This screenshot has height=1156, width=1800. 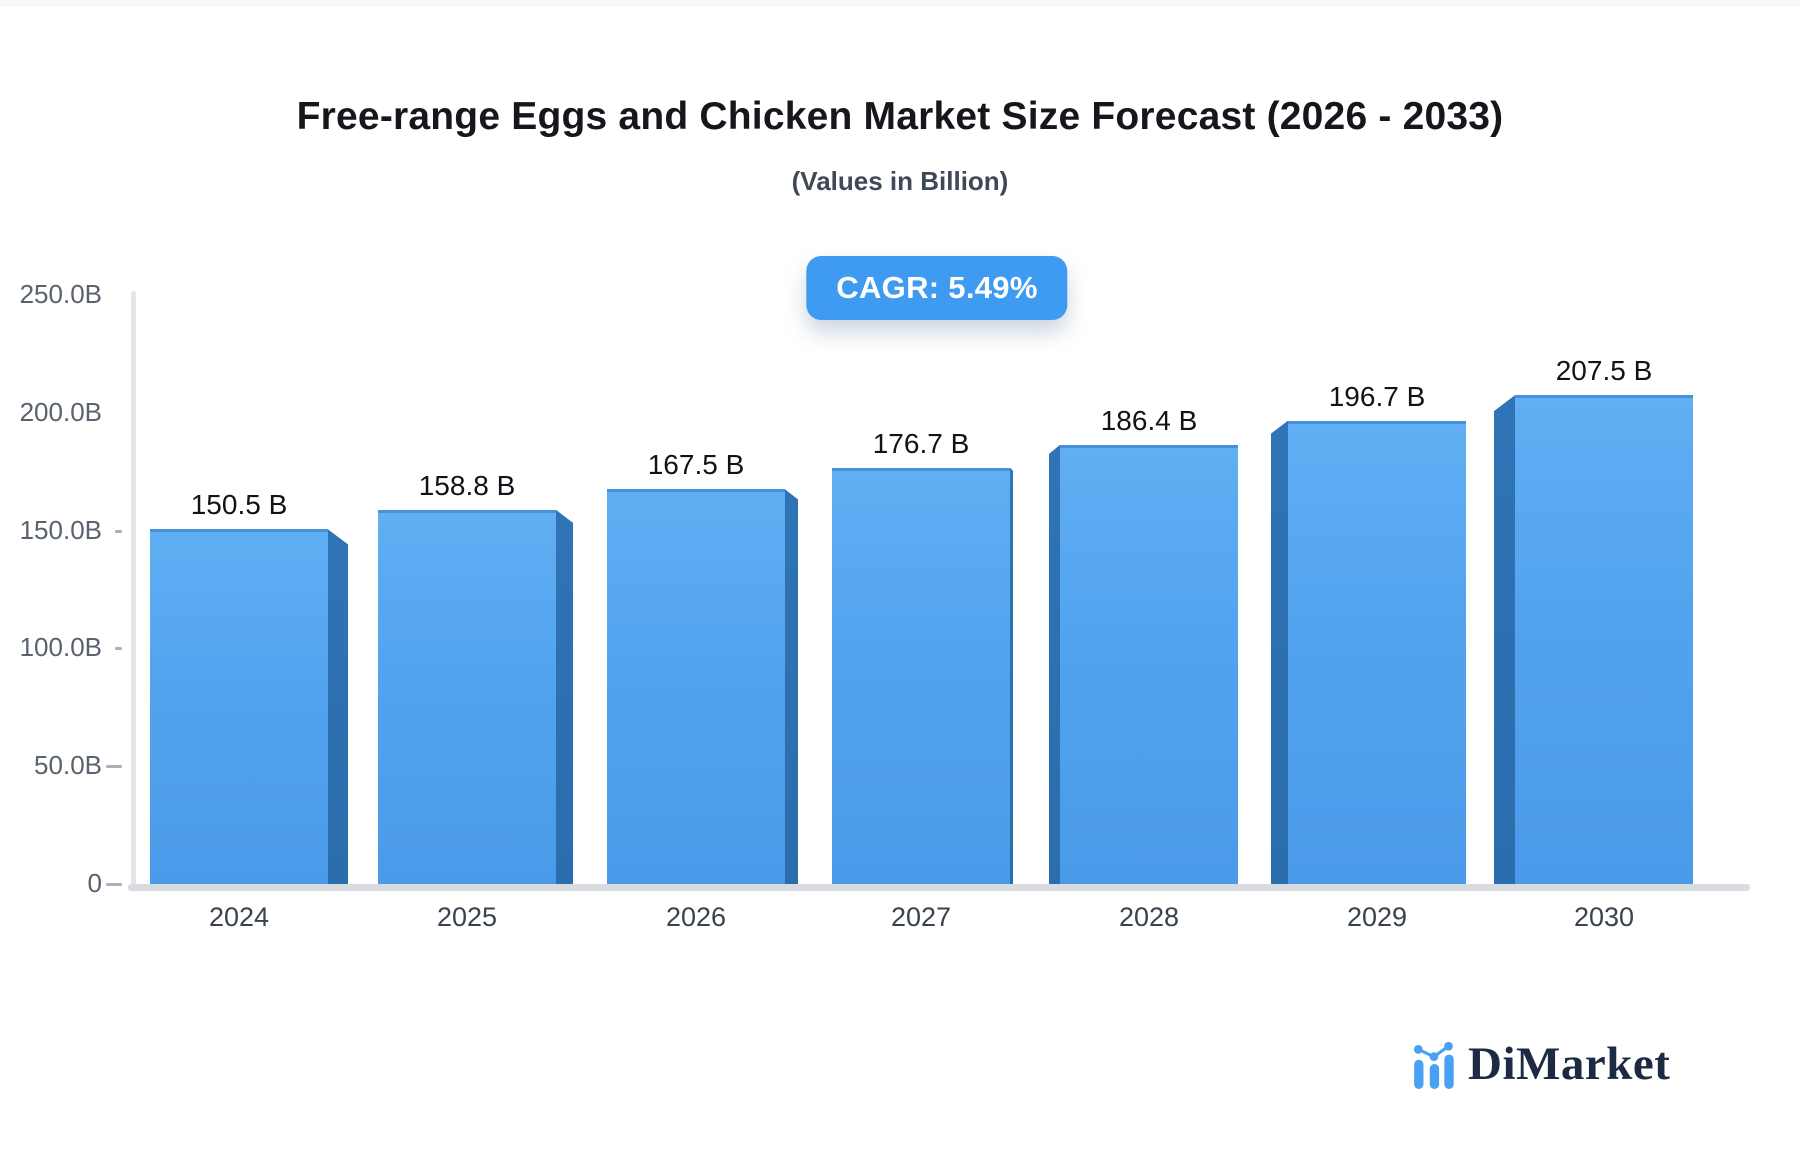 What do you see at coordinates (1569, 1064) in the screenshot?
I see `logo-text: DiMarket` at bounding box center [1569, 1064].